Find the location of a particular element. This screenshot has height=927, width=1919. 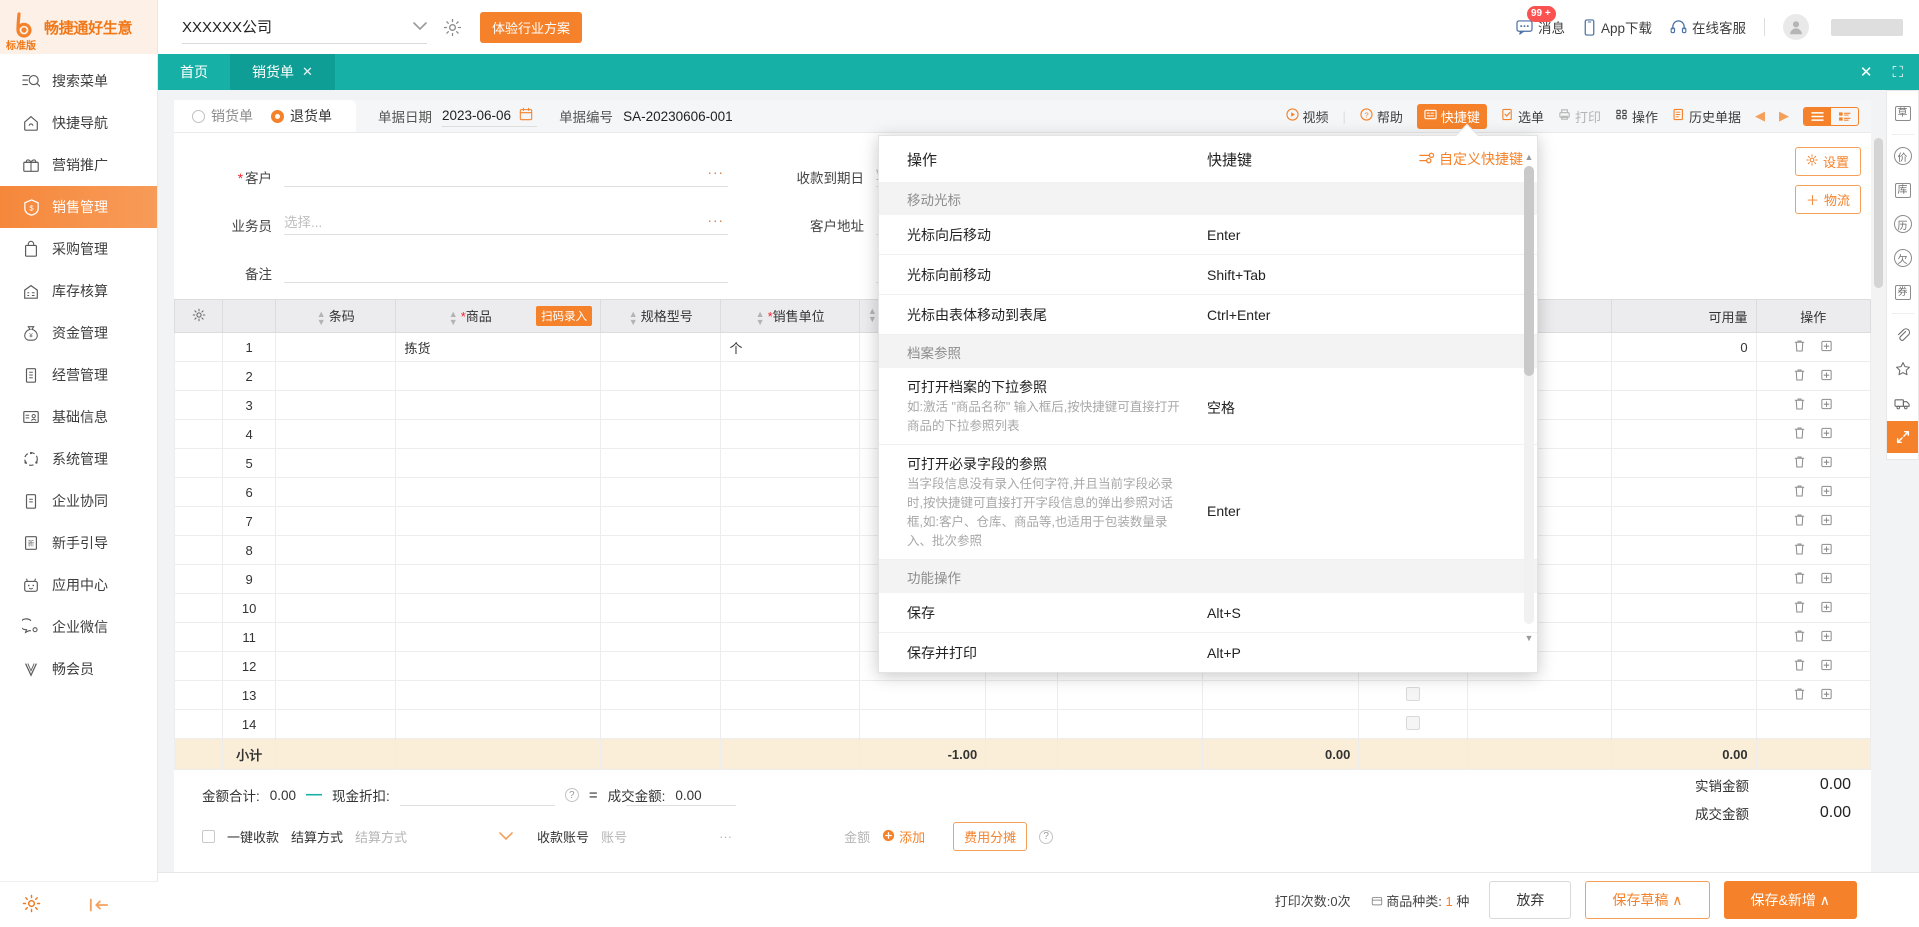

sidebar-item-quick-nav: 快捷导航 is located at coordinates (78, 123).